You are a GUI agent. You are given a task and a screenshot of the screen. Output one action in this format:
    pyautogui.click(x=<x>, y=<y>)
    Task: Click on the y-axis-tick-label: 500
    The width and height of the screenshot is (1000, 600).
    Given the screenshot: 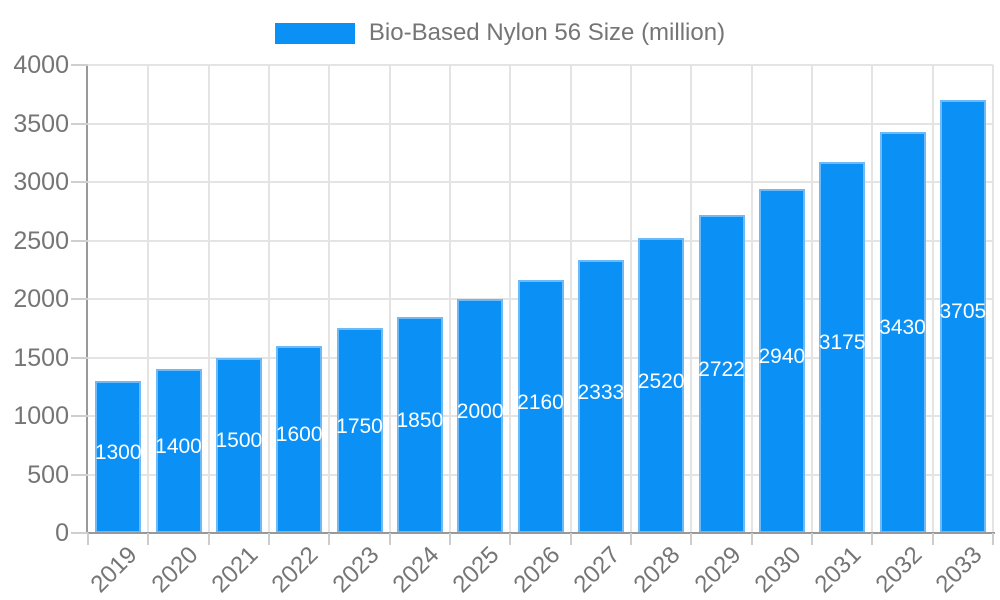 What is the action you would take?
    pyautogui.click(x=48, y=474)
    